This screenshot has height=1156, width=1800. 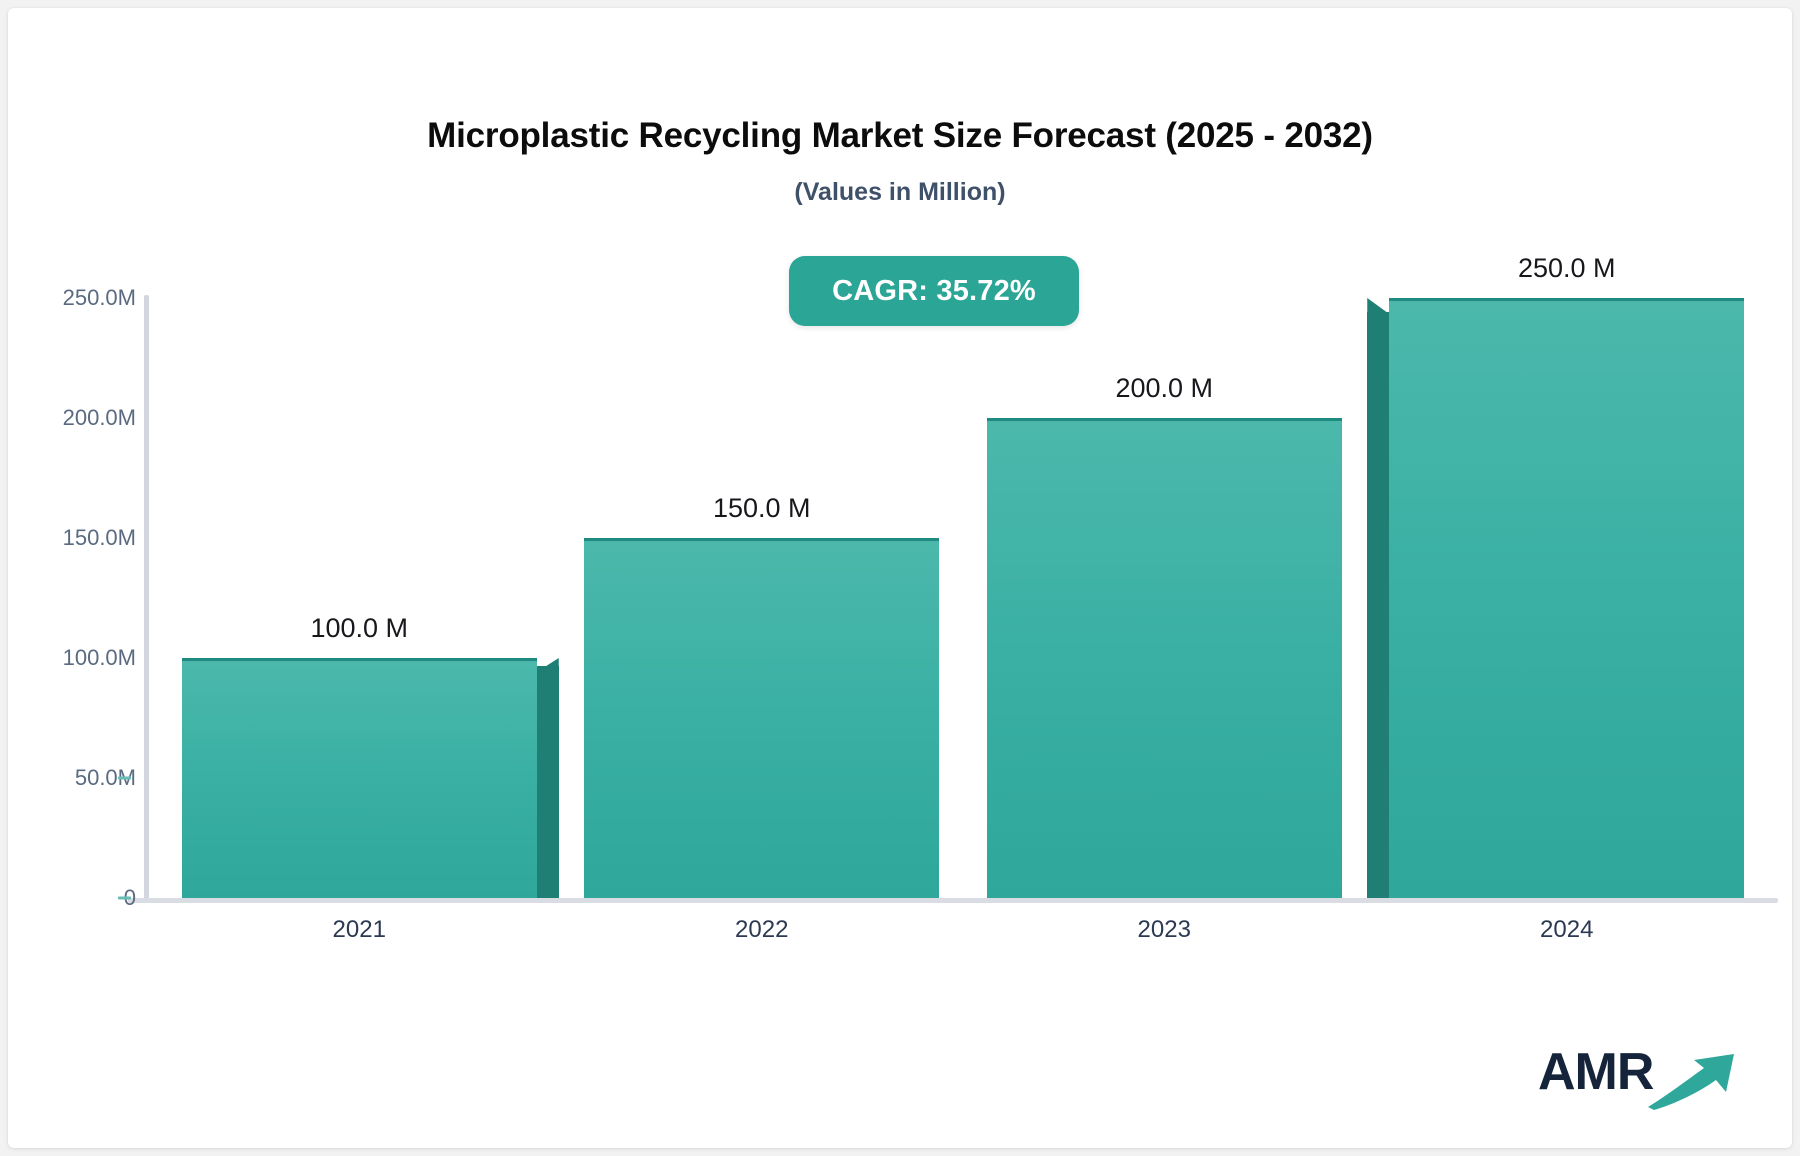 I want to click on y-tick: 200.0M, so click(x=72, y=417).